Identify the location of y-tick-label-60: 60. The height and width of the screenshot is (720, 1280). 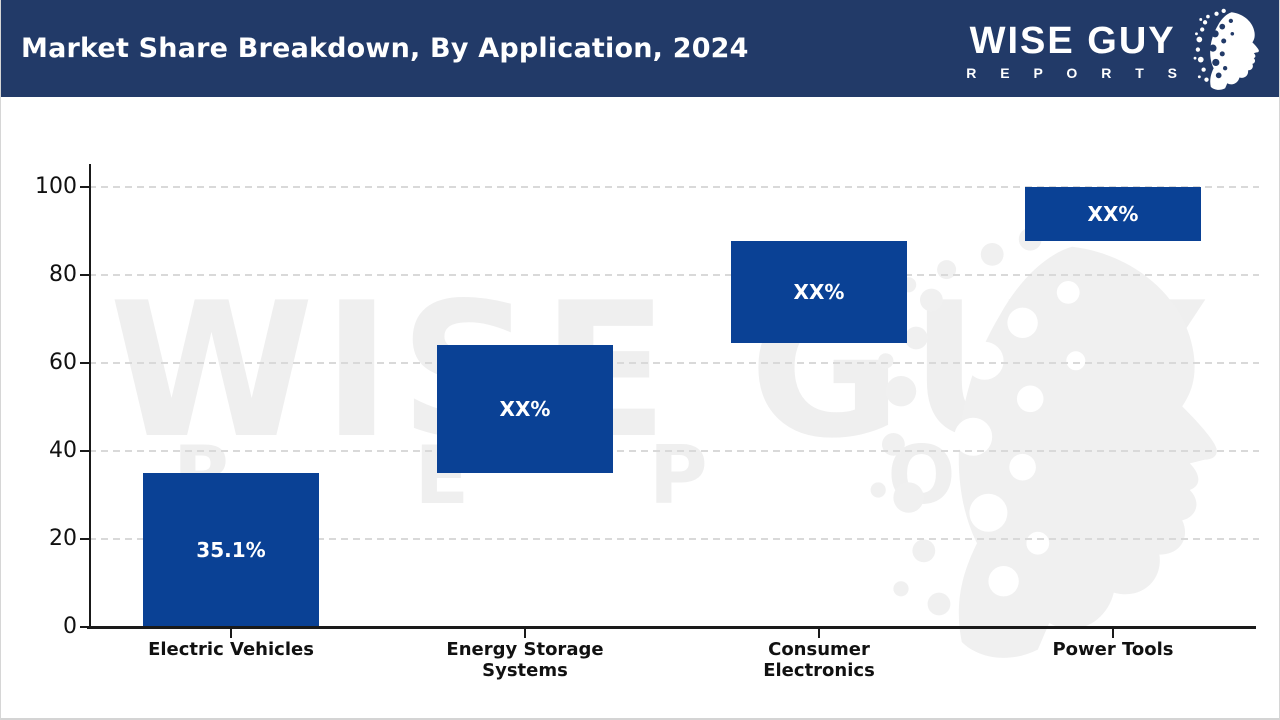
(63, 362).